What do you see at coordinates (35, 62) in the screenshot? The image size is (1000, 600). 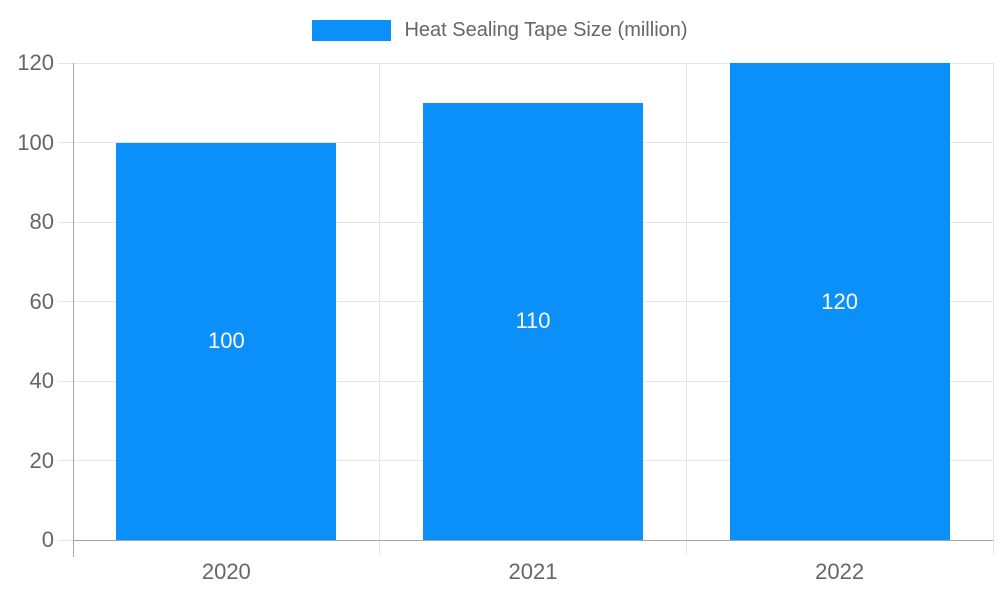 I see `y-axis-tick-label: 120` at bounding box center [35, 62].